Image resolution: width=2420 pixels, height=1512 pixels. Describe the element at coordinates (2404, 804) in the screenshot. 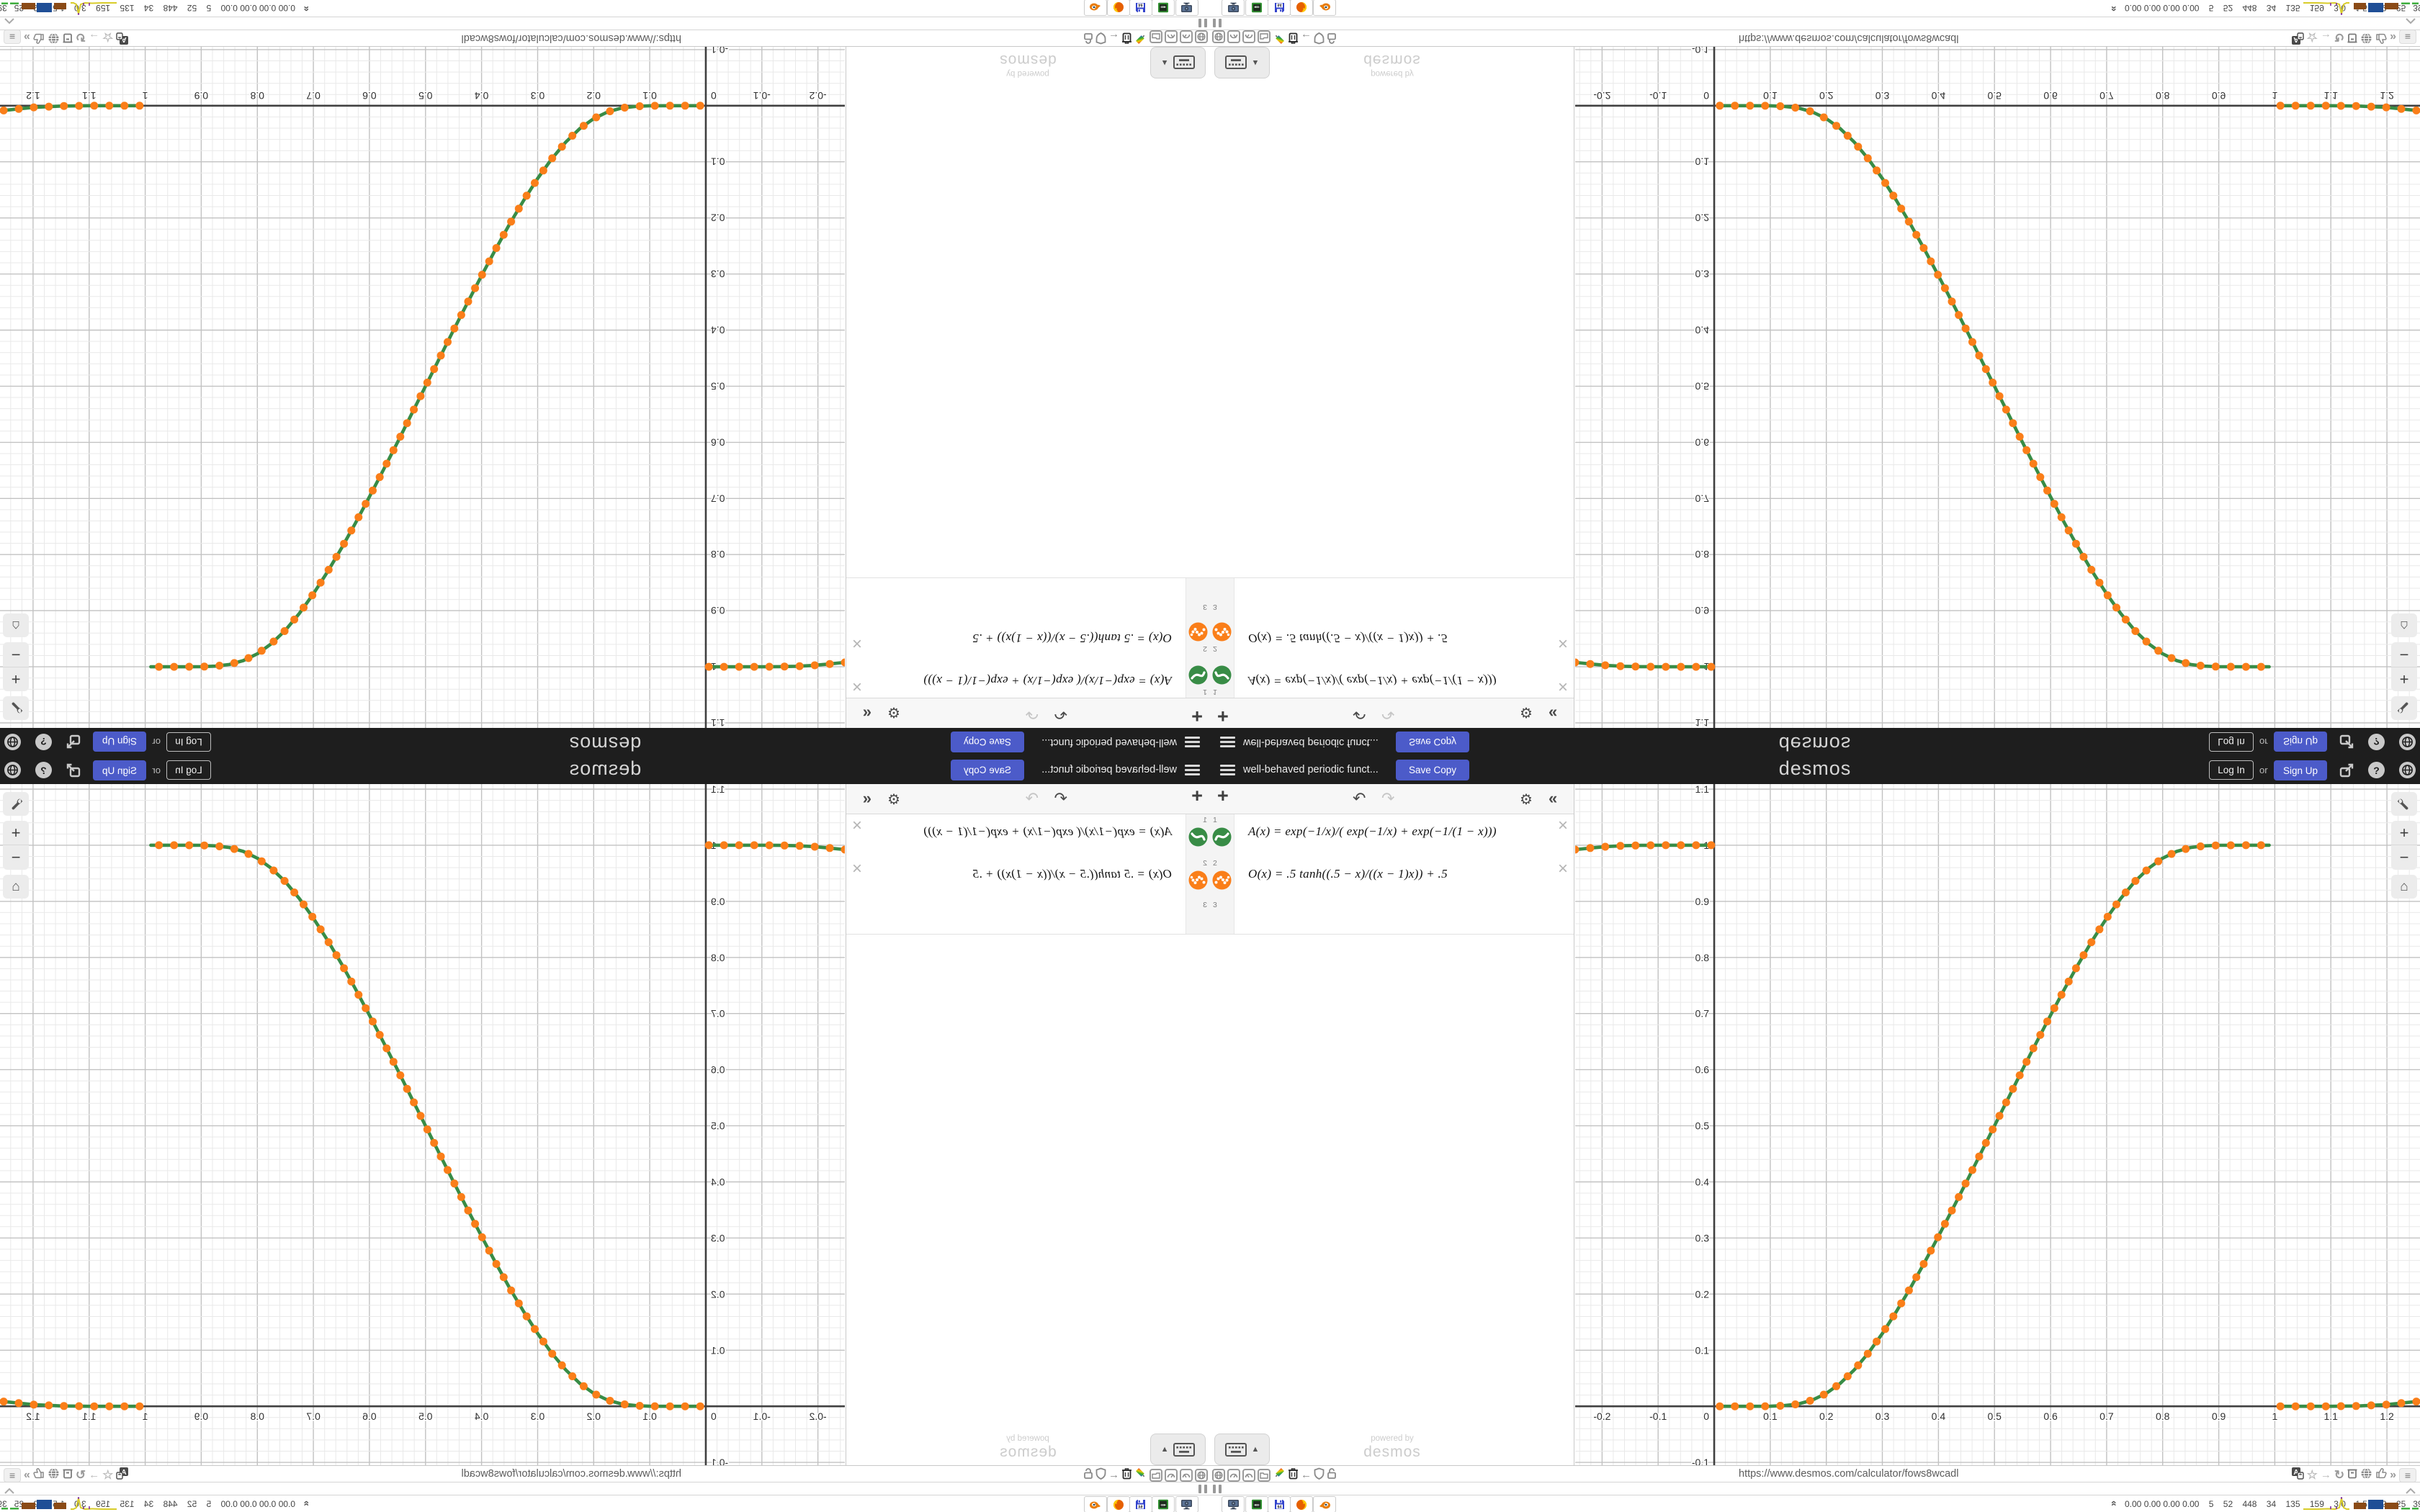

I see `graph-settings-wrench-icon` at that location.